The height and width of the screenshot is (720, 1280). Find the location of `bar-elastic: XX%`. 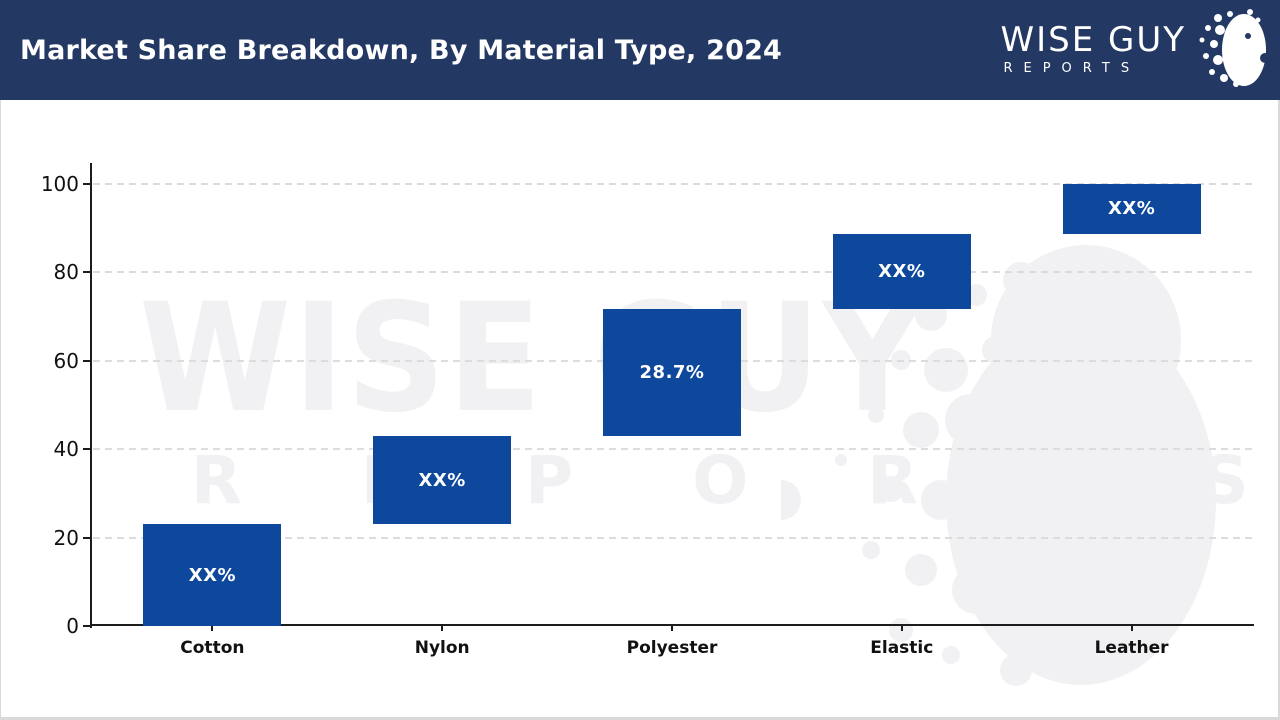

bar-elastic: XX% is located at coordinates (901, 271).